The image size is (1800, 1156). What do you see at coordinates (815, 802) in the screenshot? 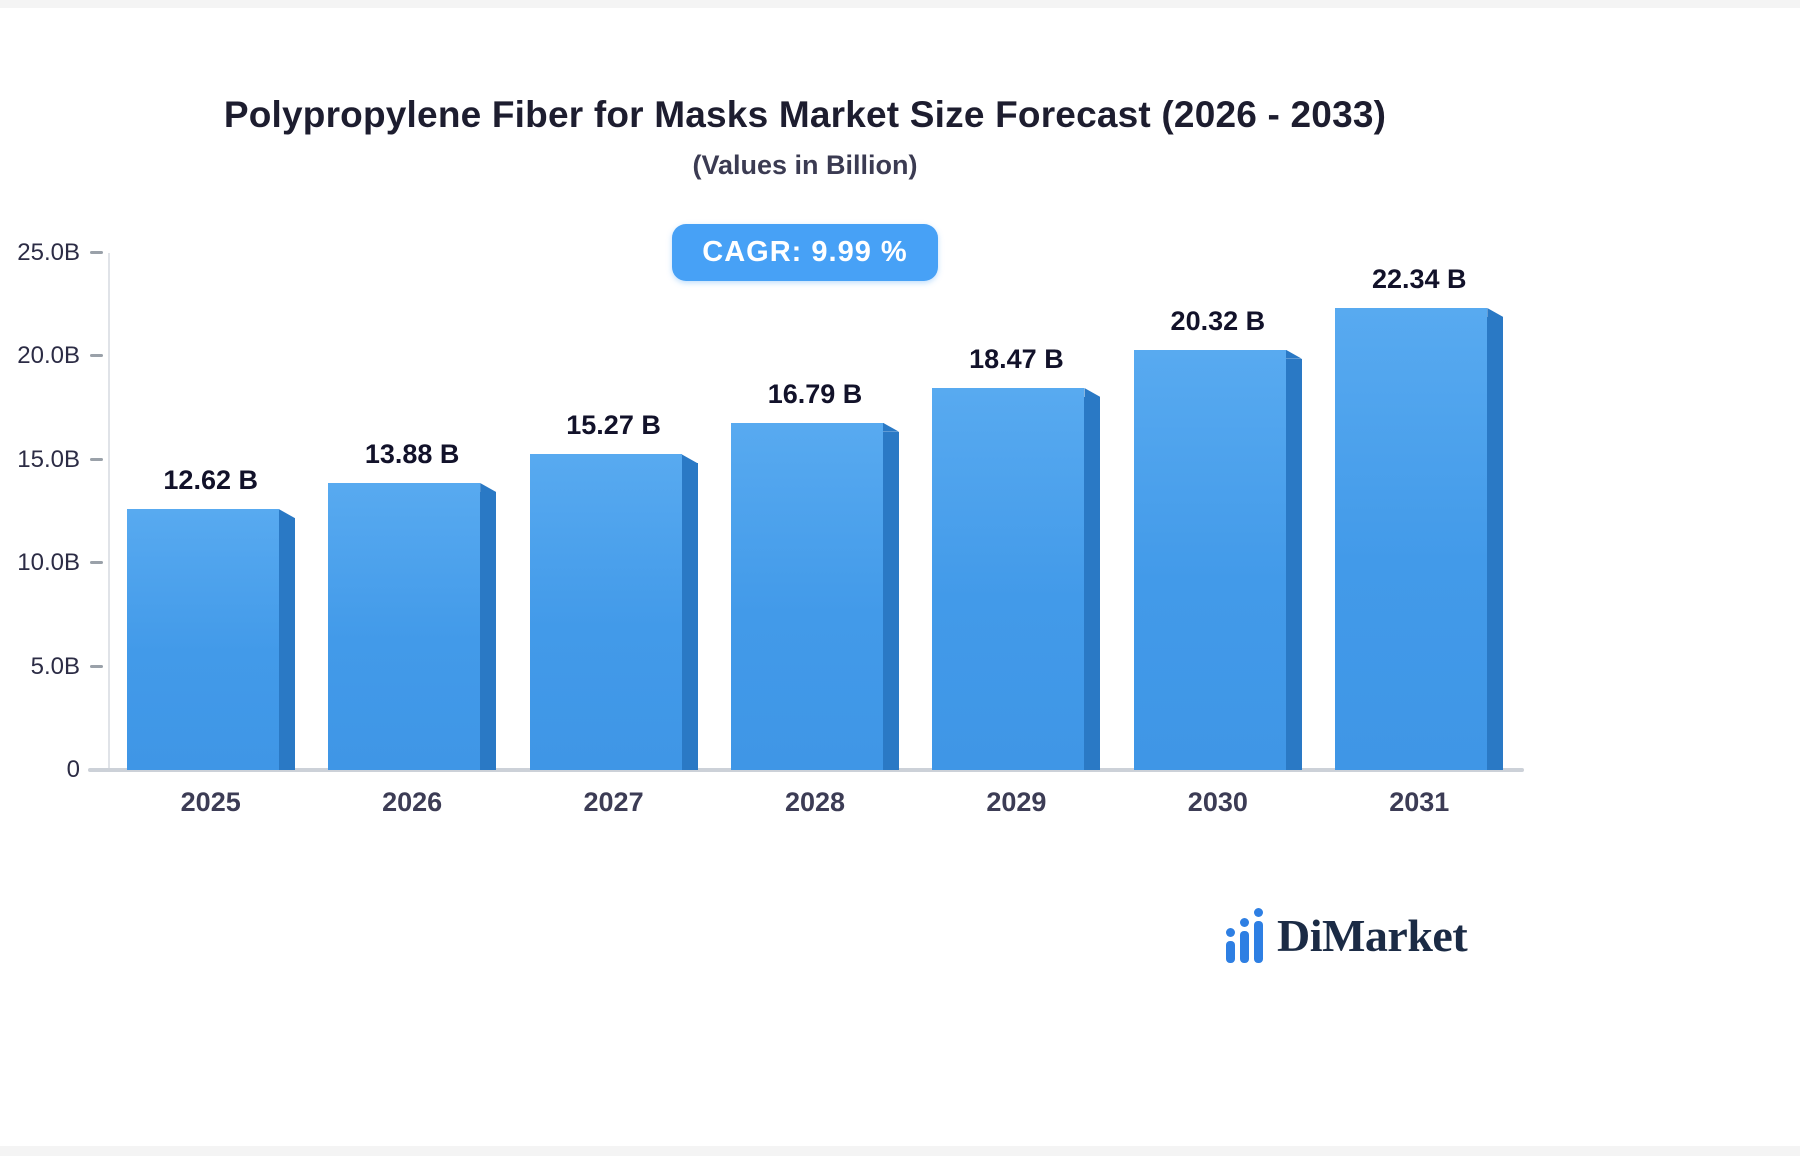
I see `x-axis-label: 2028` at bounding box center [815, 802].